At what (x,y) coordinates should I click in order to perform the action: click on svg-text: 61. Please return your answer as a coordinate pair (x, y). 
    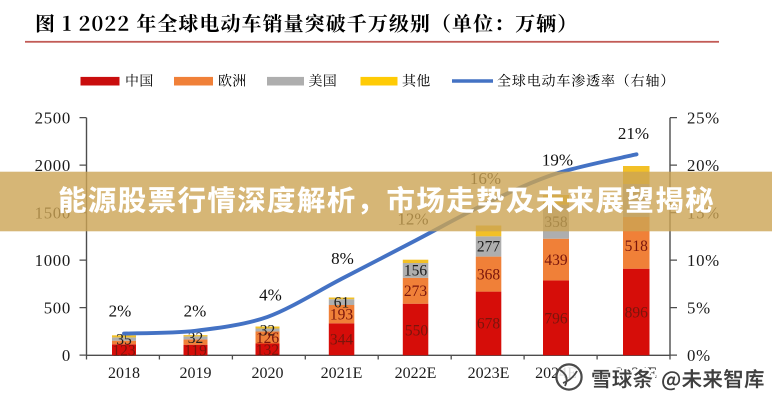
    Looking at the image, I should click on (342, 302).